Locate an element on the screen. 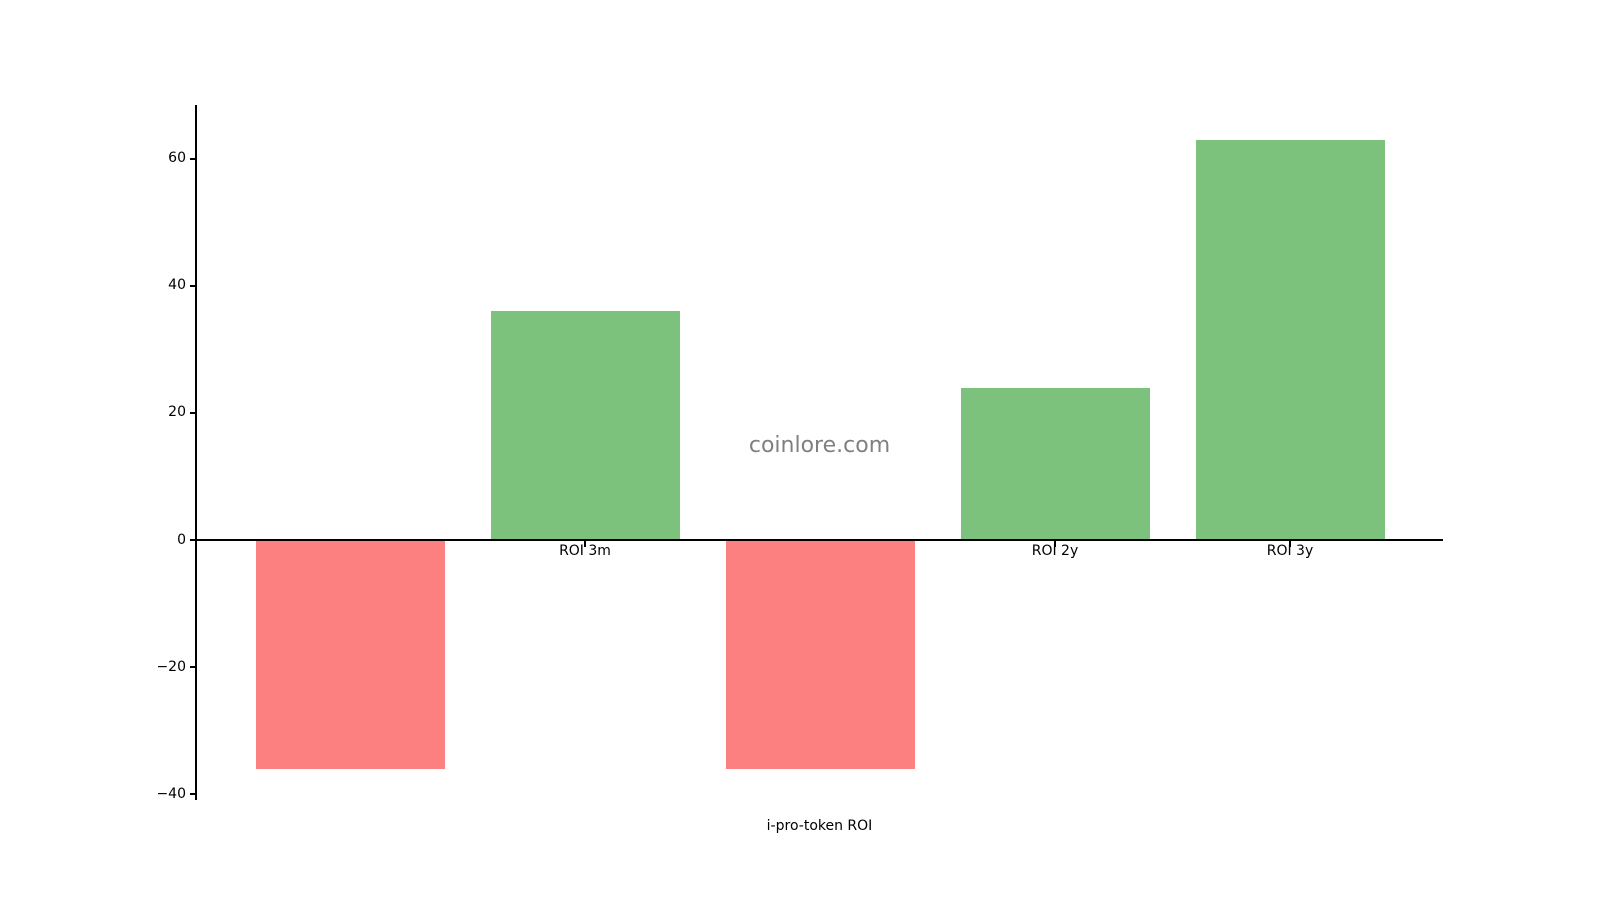 The image size is (1600, 900). x-axis-zero-line is located at coordinates (819, 540).